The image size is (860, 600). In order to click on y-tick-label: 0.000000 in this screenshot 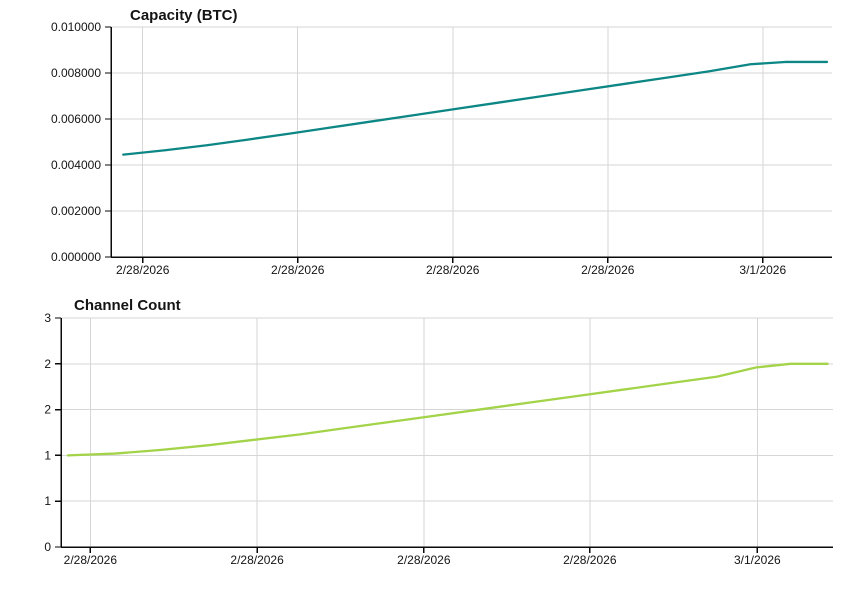, I will do `click(76, 257)`.